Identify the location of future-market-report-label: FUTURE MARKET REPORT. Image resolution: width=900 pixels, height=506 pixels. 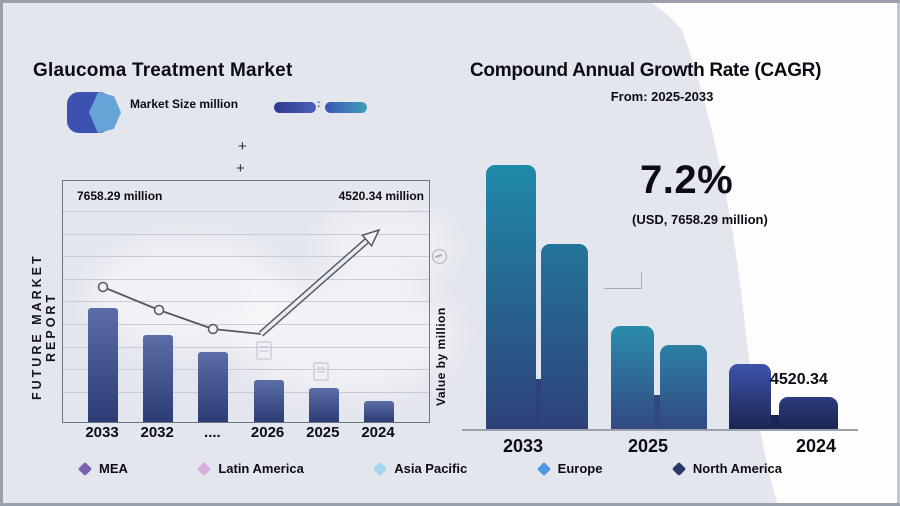
(44, 327).